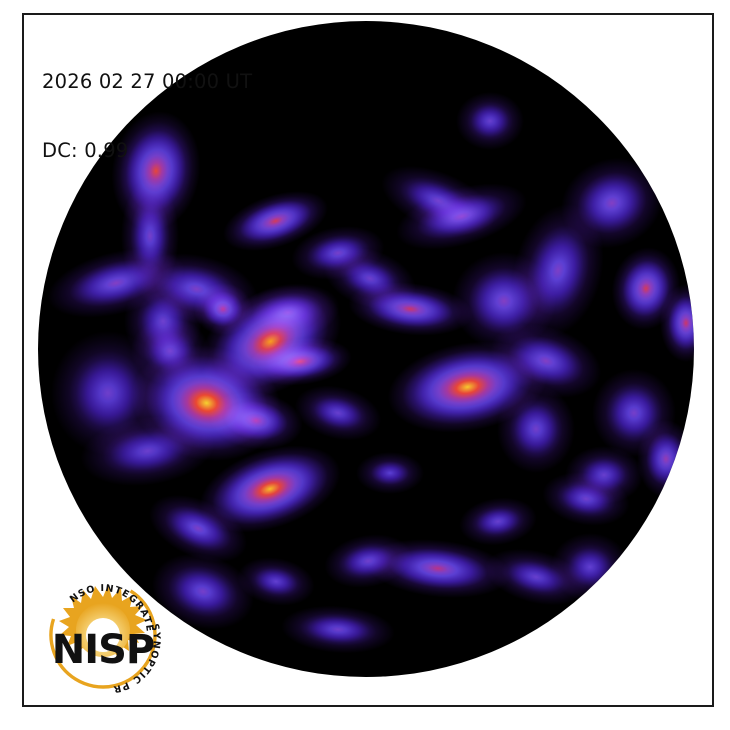 The image size is (730, 730). I want to click on annotation-text: 2026 02 27 00:00 UT DC: 0.99, so click(147, 116).